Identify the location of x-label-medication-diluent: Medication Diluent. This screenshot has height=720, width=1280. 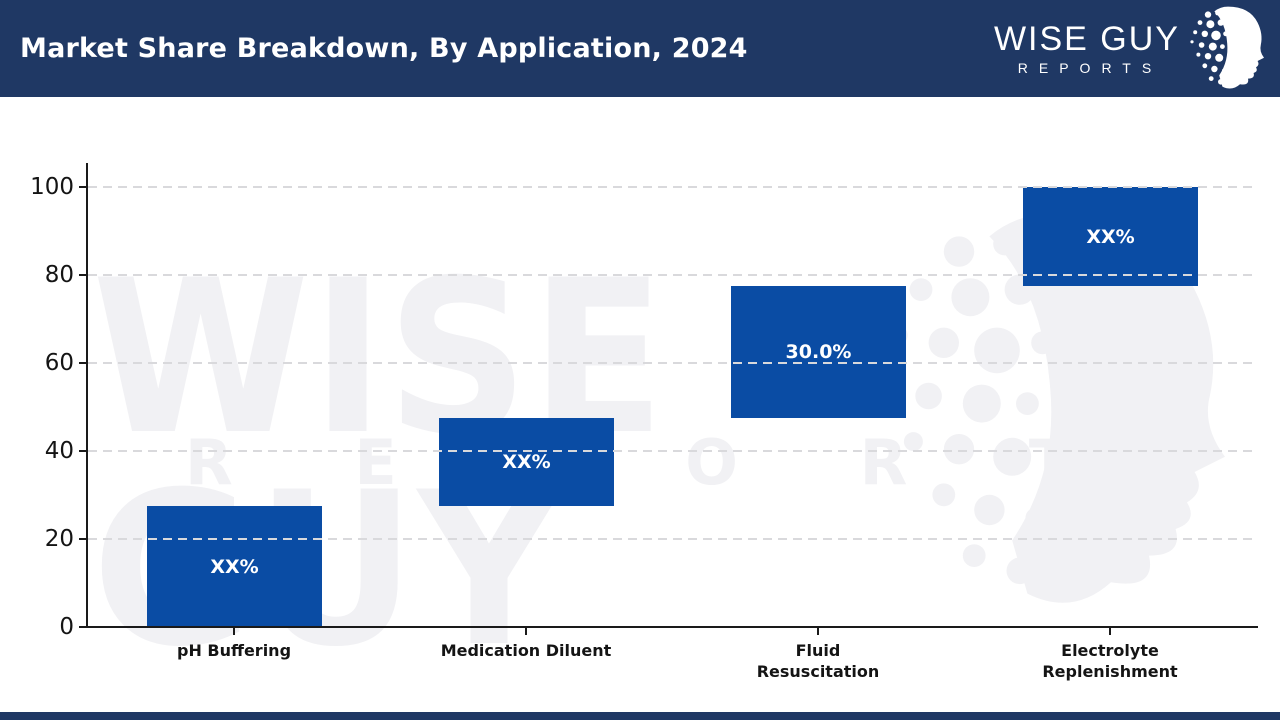
(526, 650).